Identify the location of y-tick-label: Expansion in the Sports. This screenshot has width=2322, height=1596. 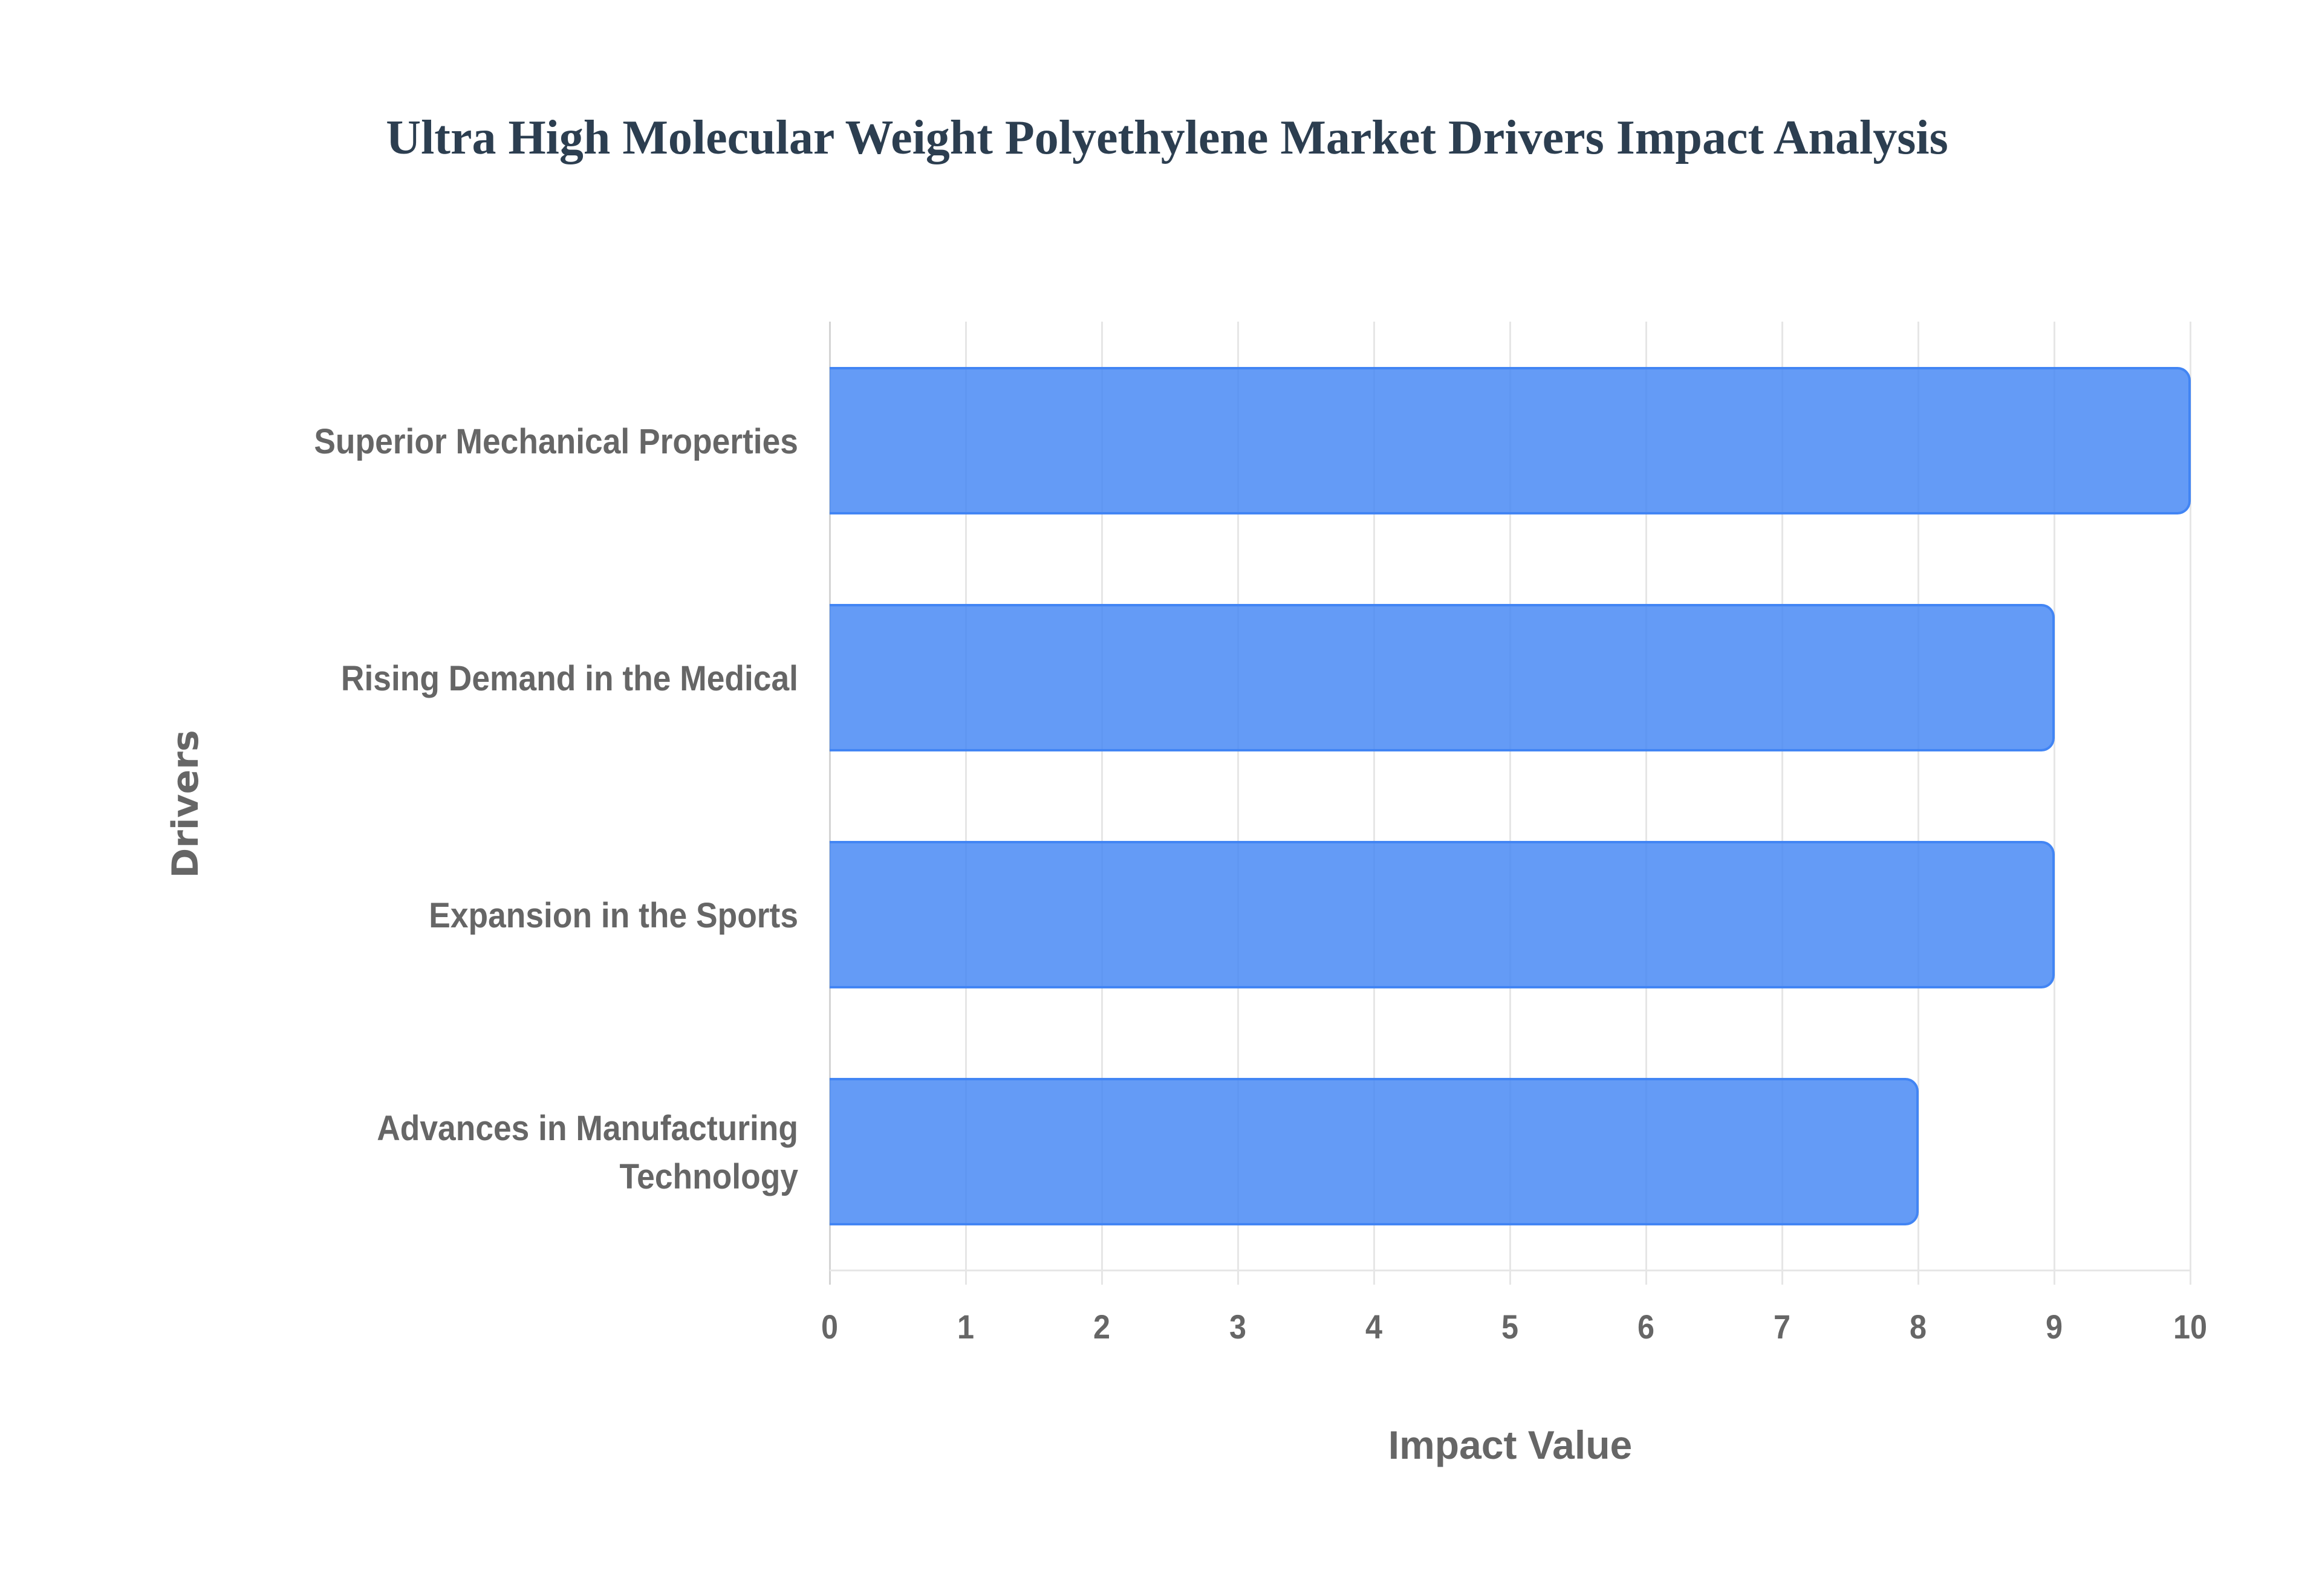
(492, 916).